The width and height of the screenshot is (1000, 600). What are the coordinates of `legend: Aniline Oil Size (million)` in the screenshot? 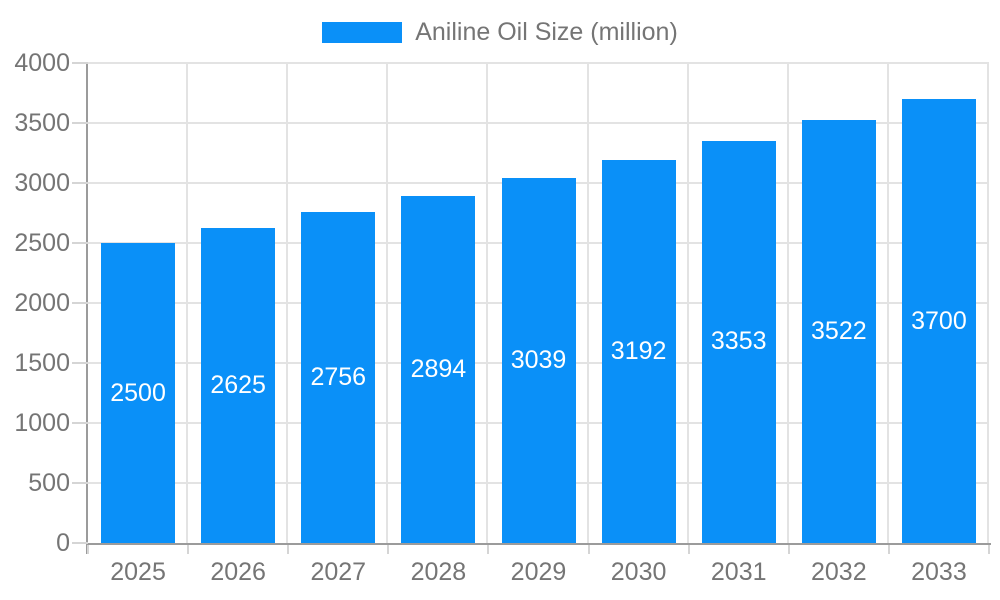 It's located at (500, 32).